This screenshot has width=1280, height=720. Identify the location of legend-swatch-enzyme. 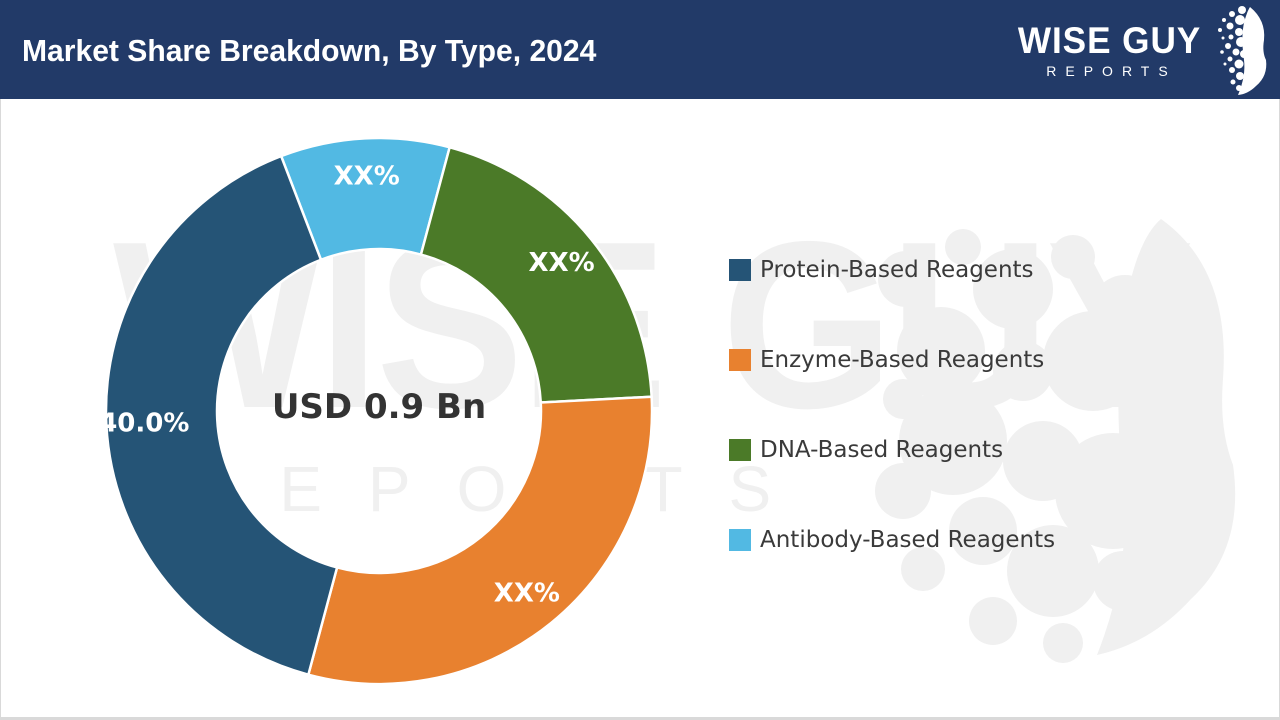
(740, 360).